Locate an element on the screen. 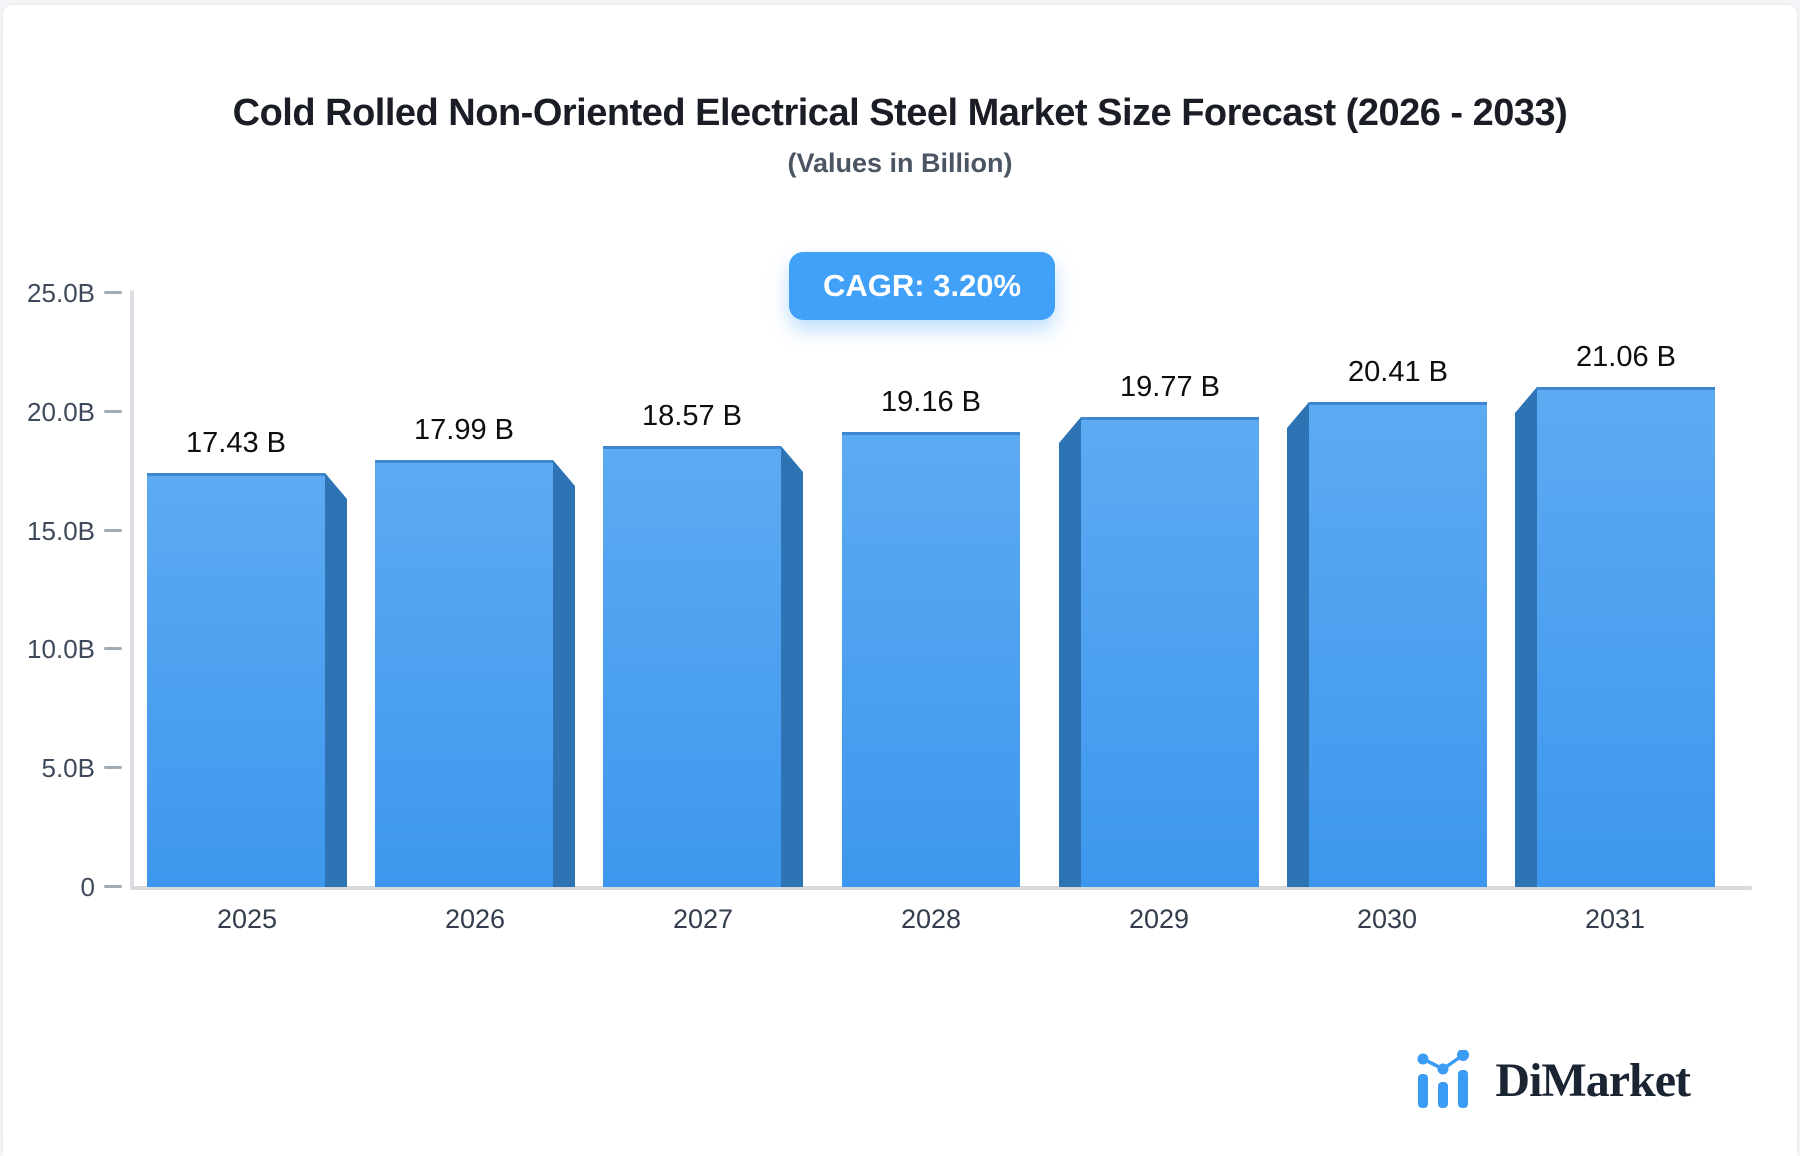  bar-2031 is located at coordinates (1615, 637).